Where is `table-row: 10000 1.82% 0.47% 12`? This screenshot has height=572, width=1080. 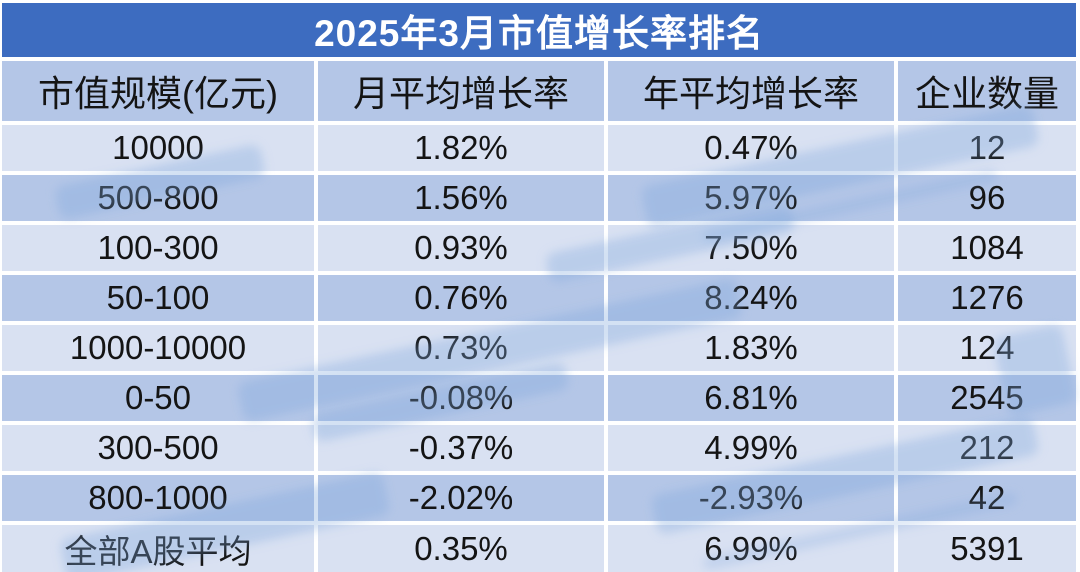
table-row: 10000 1.82% 0.47% 12 is located at coordinates (539, 148).